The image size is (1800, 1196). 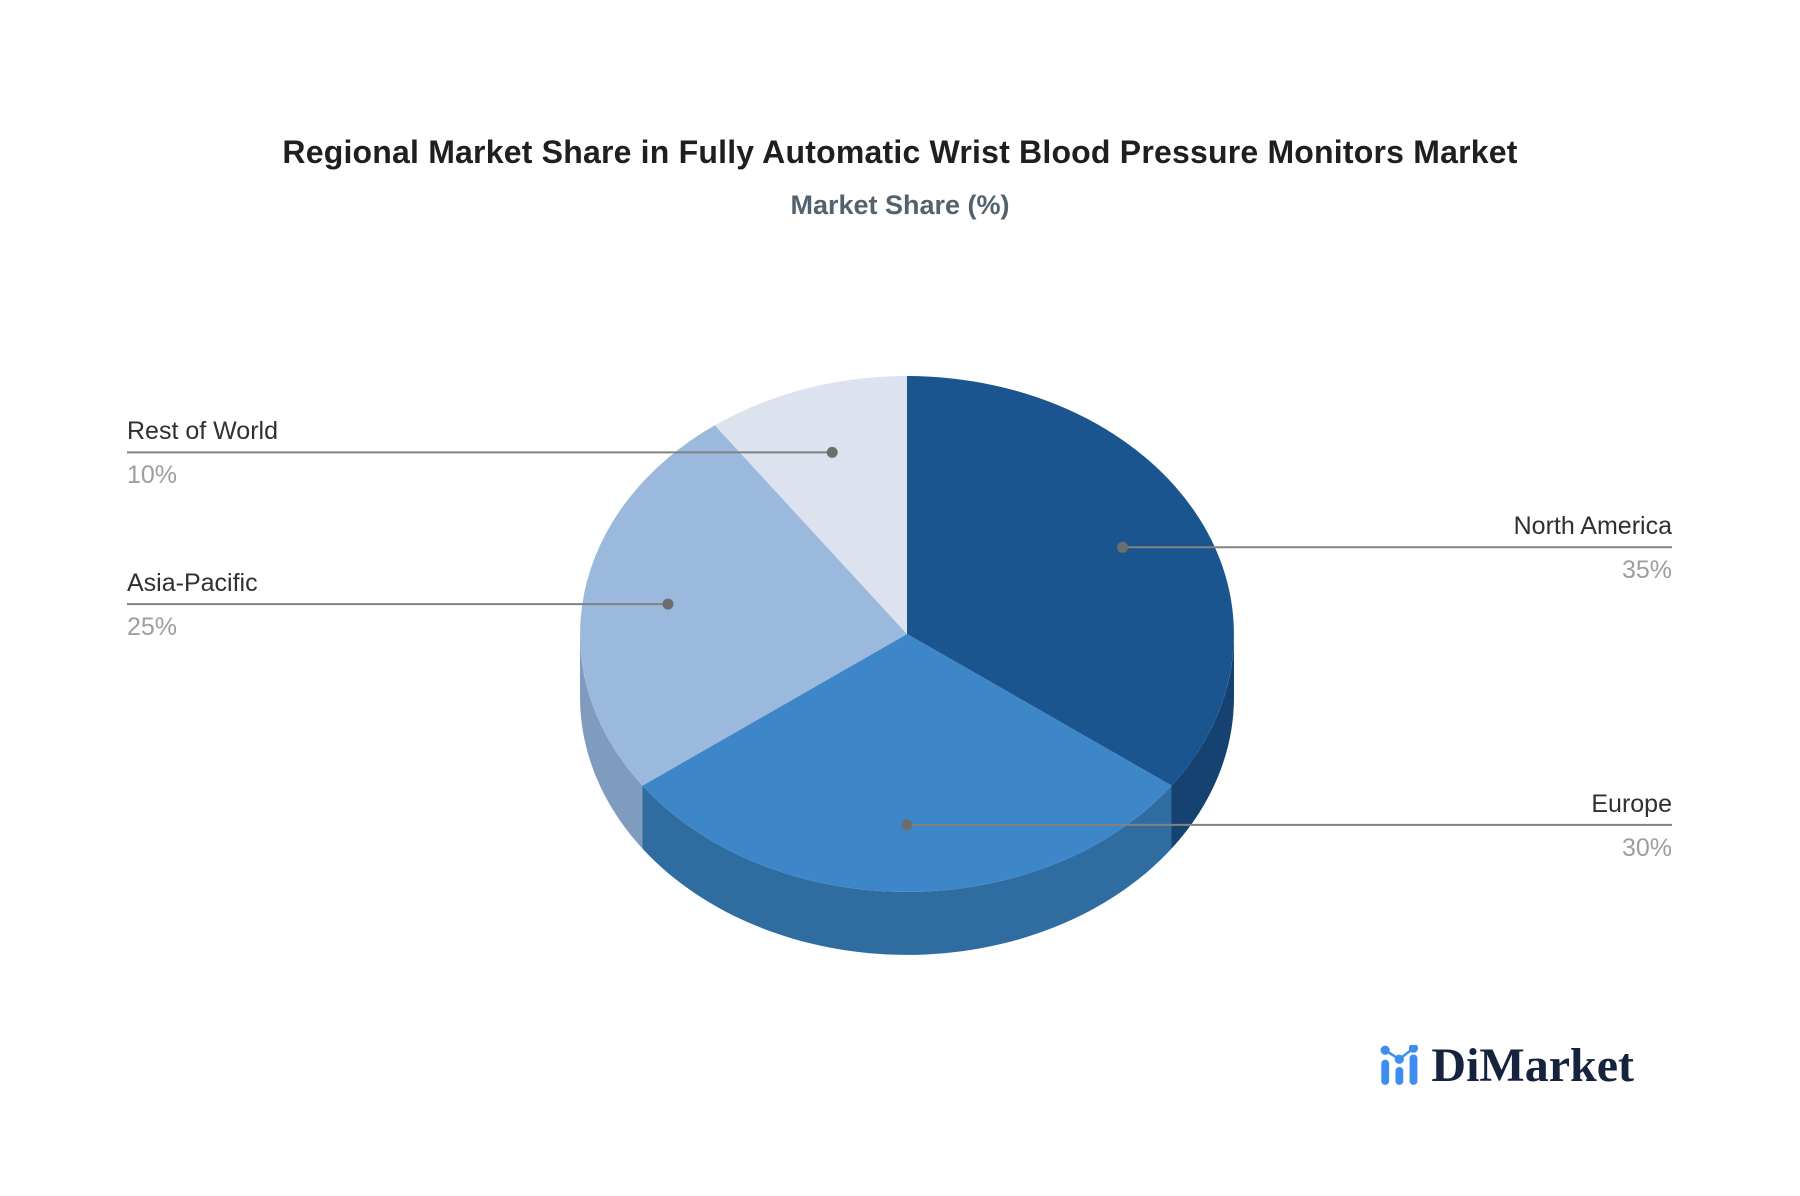 I want to click on leader-dot-asia-pacific, so click(x=668, y=604).